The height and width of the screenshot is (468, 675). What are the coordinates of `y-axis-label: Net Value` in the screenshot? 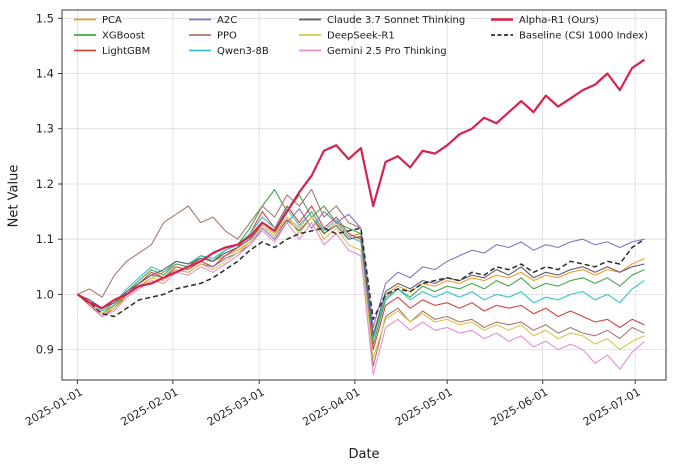 It's located at (14, 196).